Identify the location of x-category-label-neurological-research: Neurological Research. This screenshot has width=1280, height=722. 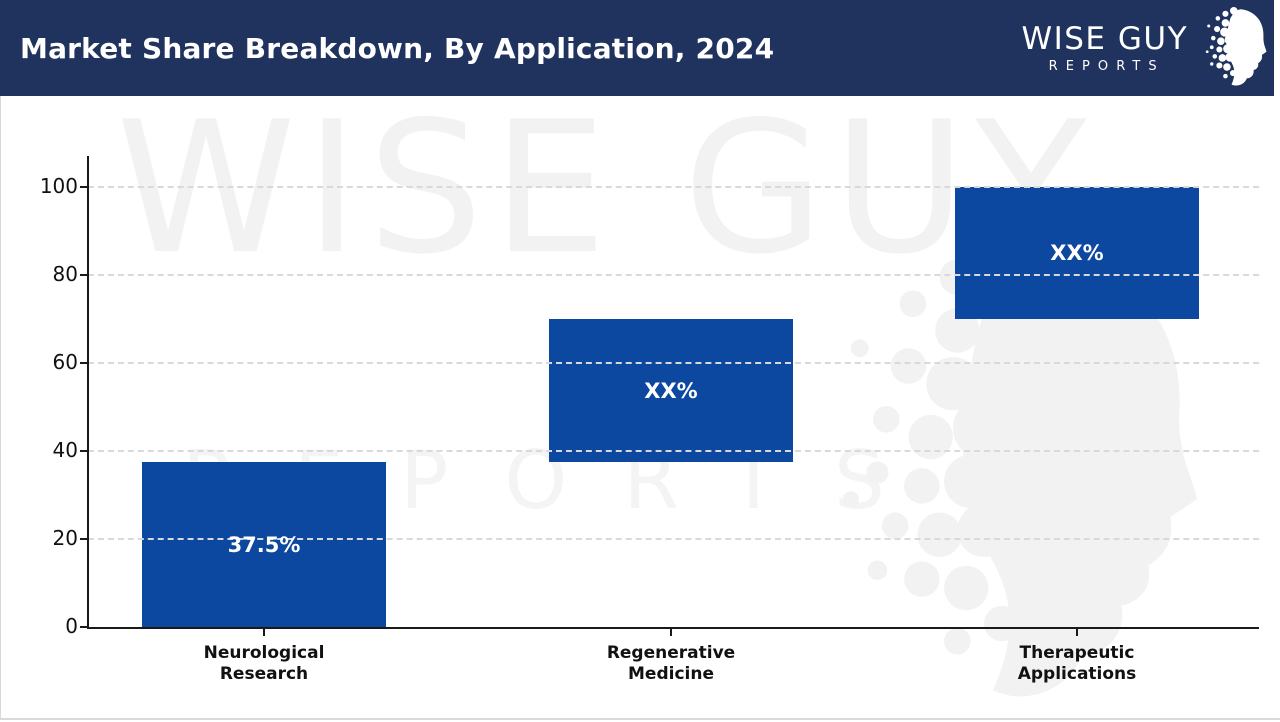
(264, 663).